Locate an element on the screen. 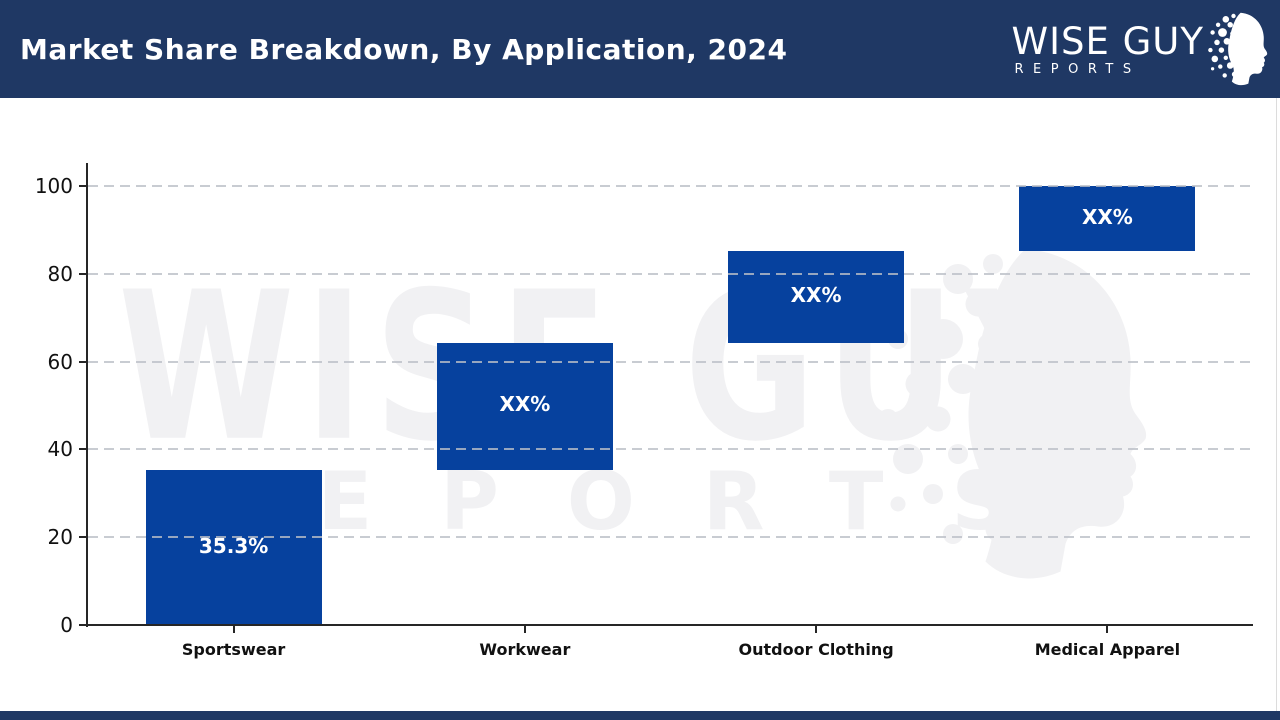 Image resolution: width=1280 pixels, height=720 pixels. x-axis-line is located at coordinates (669, 625).